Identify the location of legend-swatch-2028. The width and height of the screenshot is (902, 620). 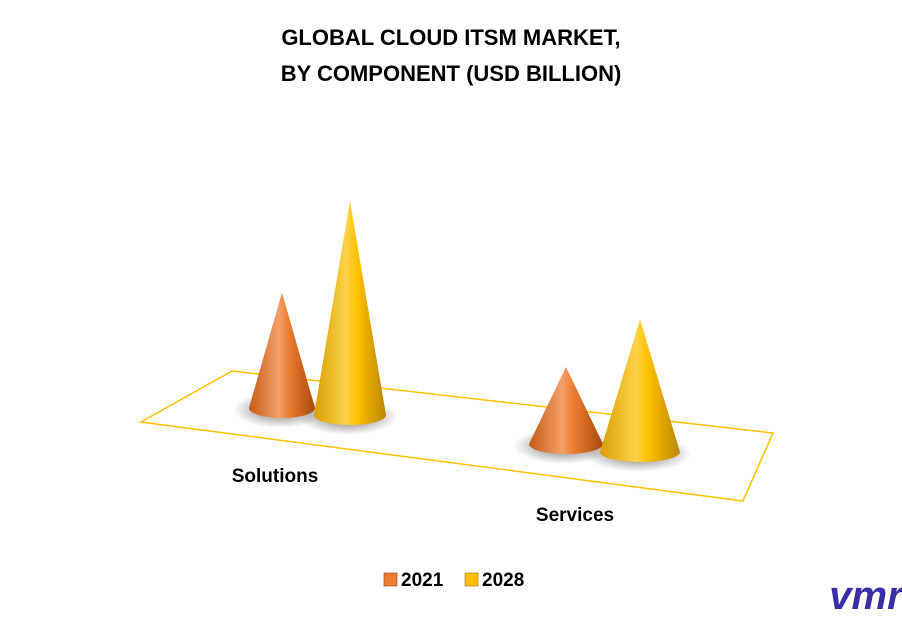
(471, 579).